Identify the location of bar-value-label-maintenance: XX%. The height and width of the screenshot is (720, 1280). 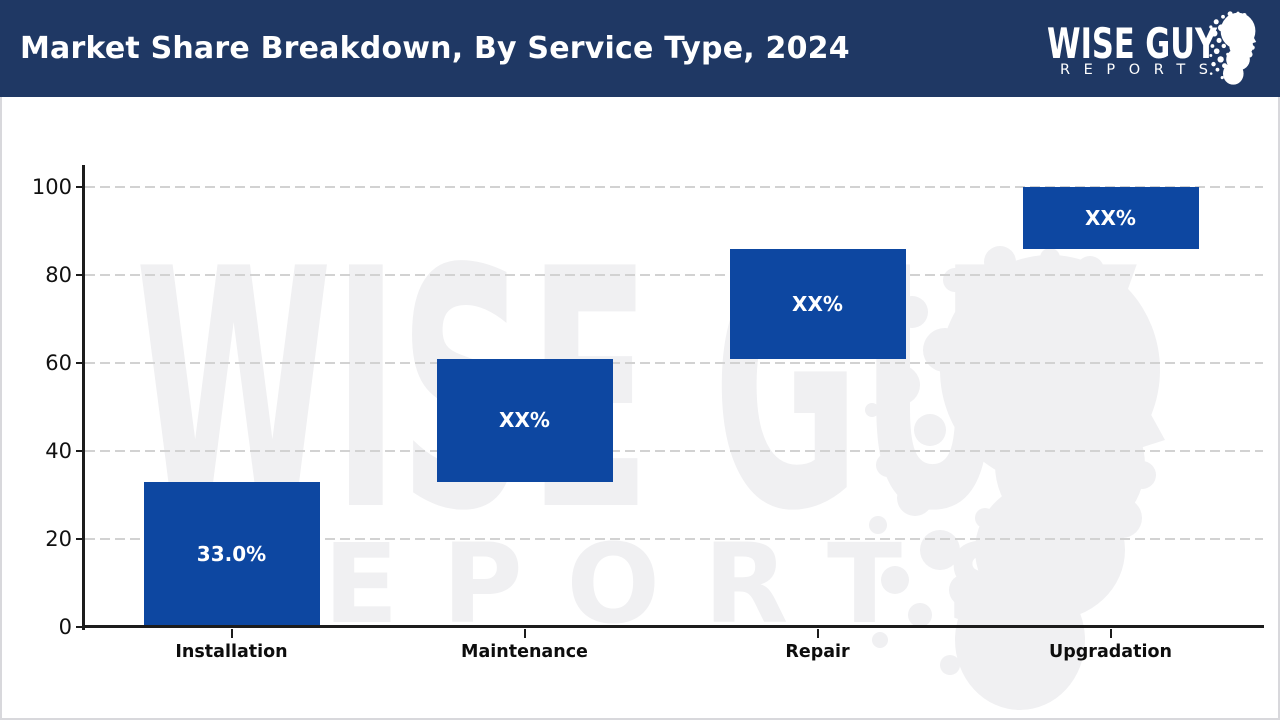
(524, 420).